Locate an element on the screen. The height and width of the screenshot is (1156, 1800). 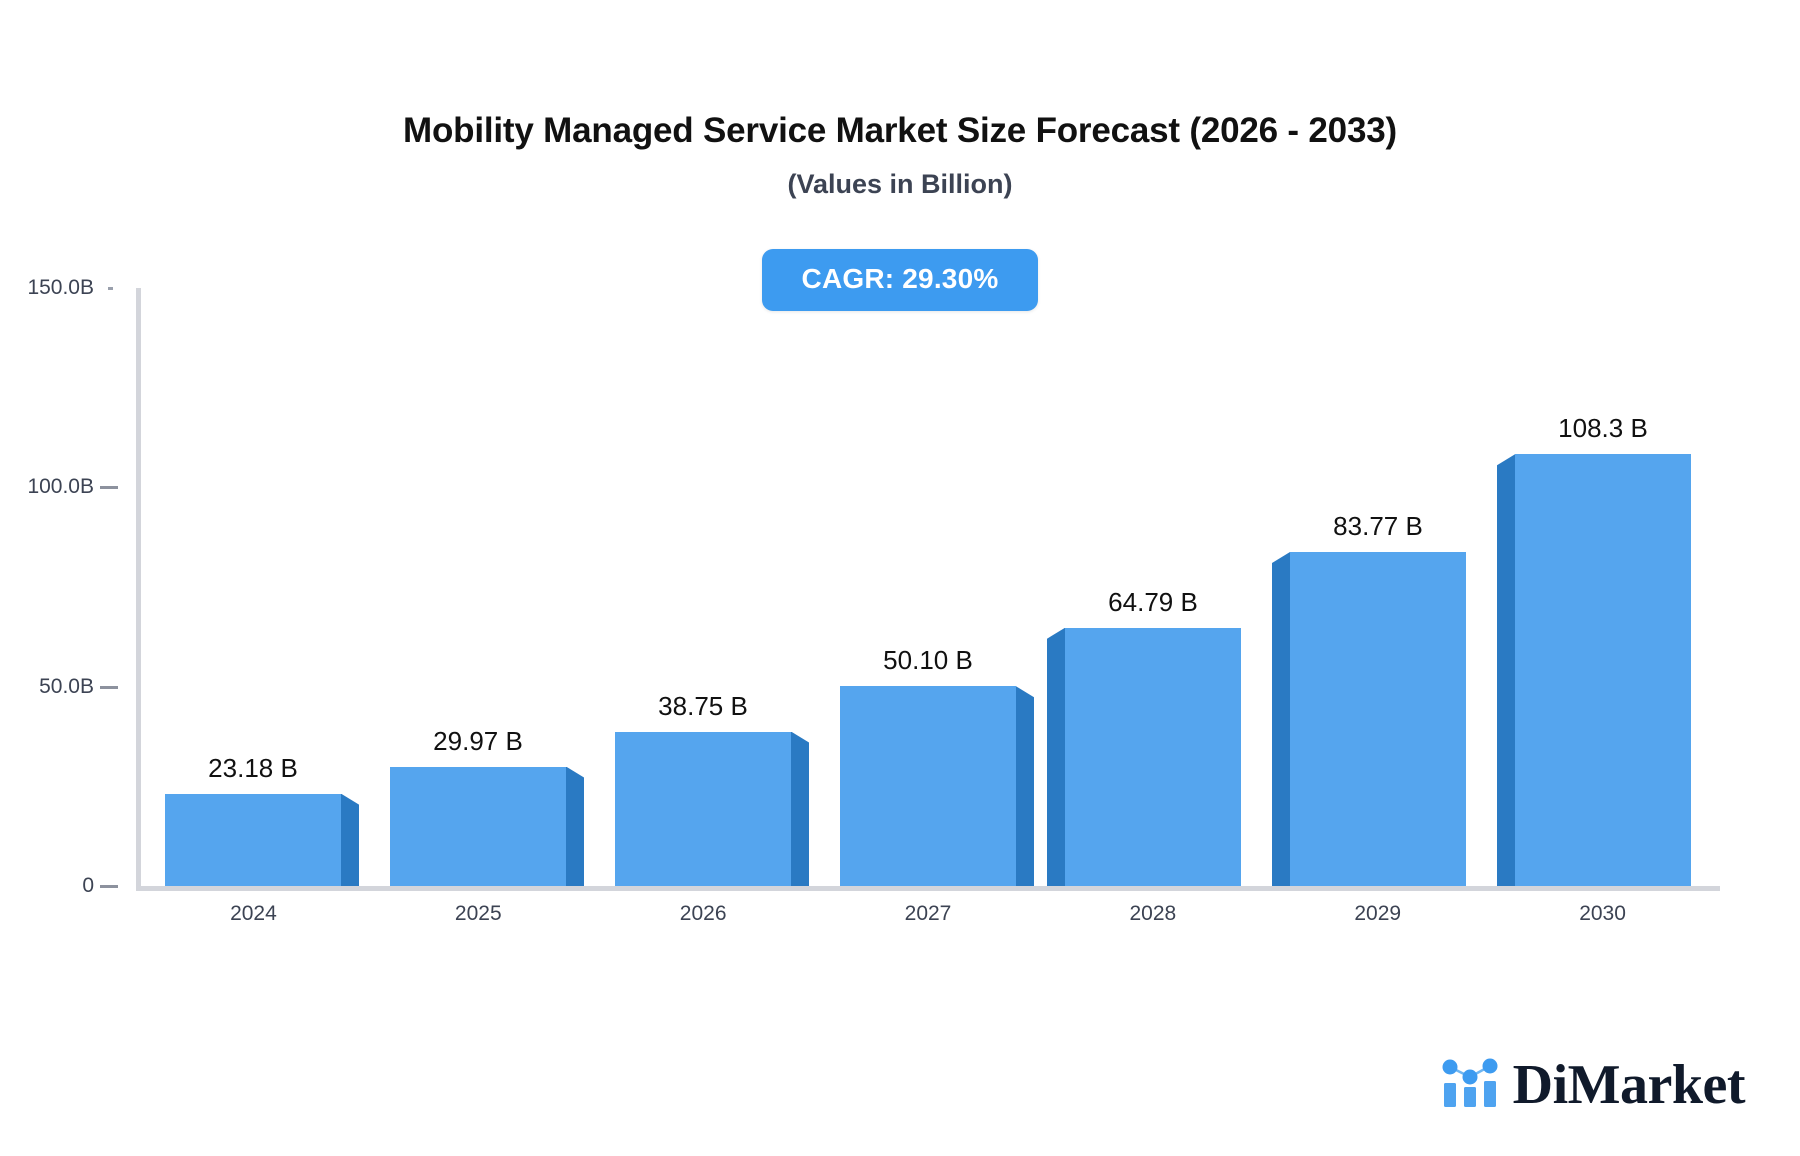
bar-value-label: 83.77 B is located at coordinates (1378, 526).